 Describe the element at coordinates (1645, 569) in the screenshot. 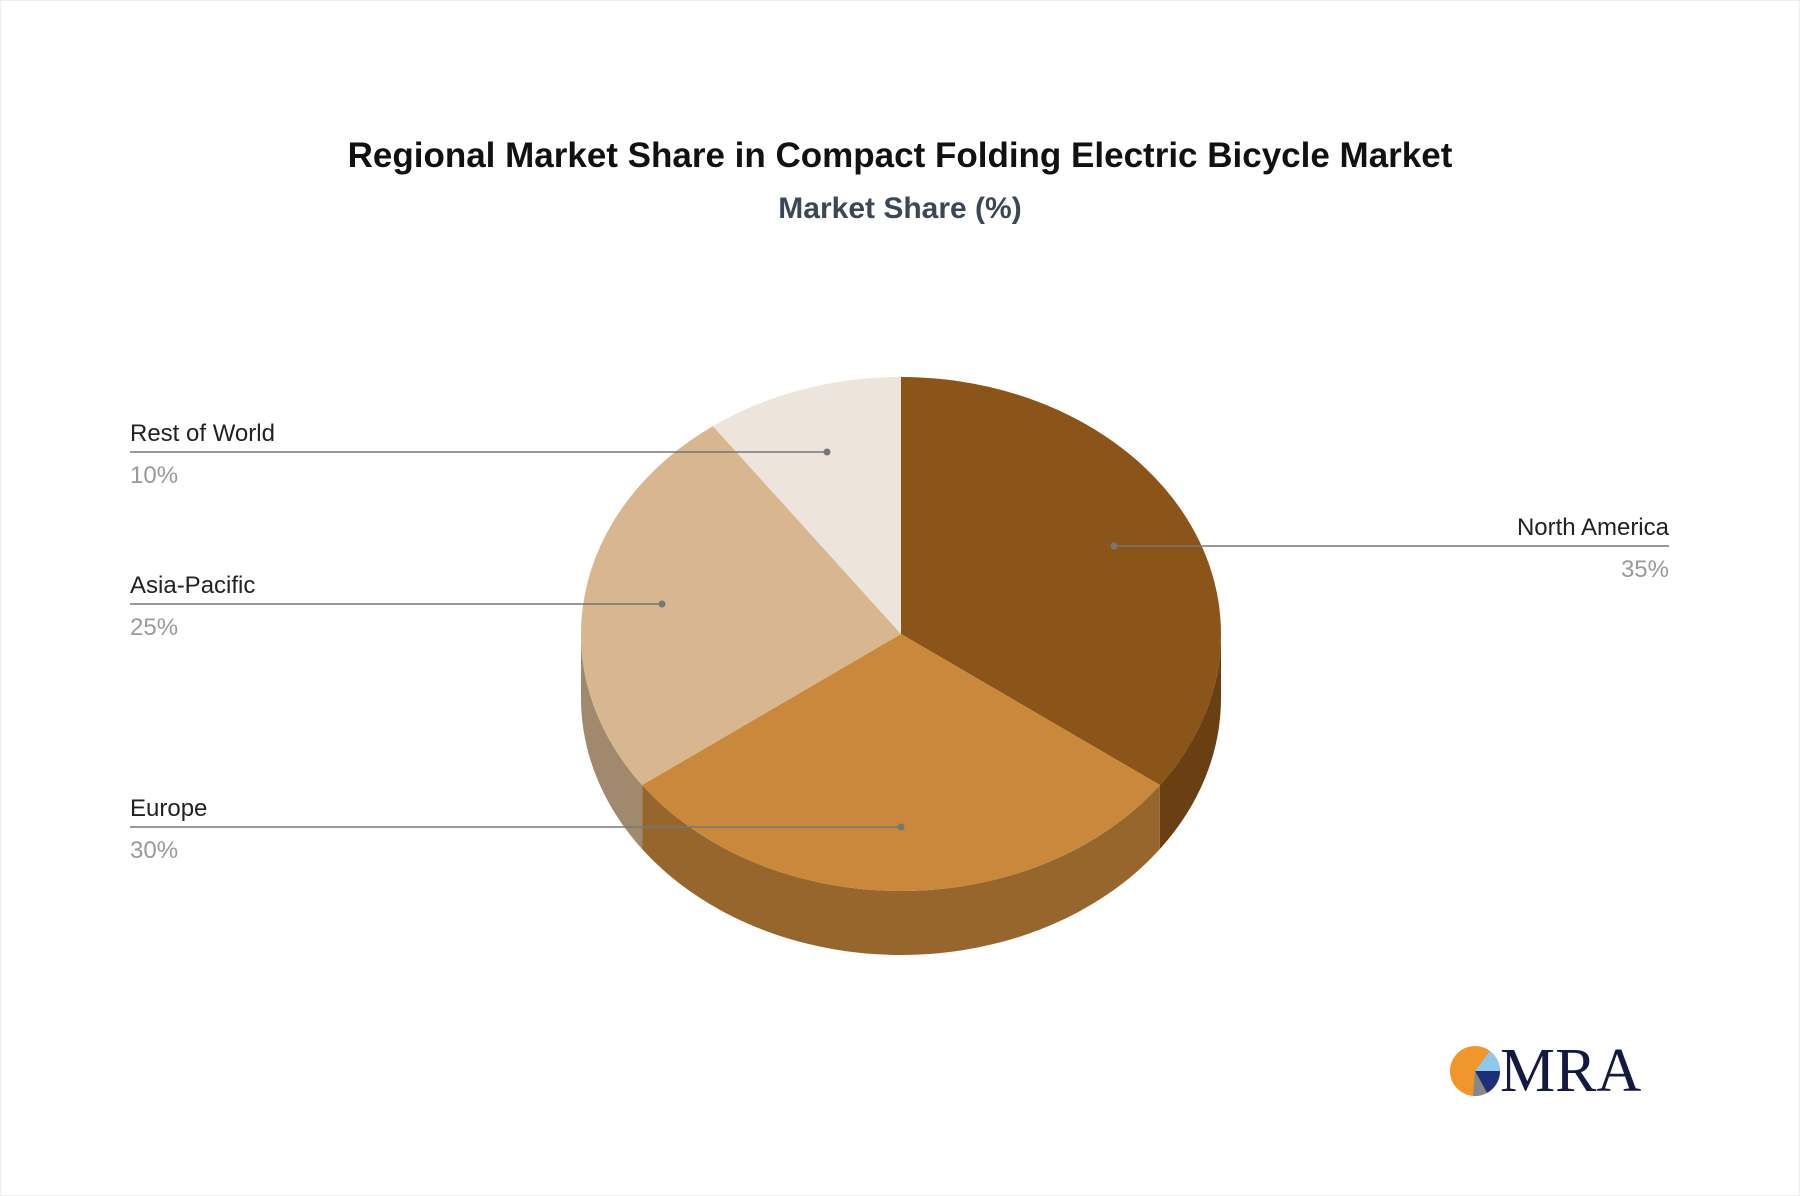

I see `value-north-america: 35%` at that location.